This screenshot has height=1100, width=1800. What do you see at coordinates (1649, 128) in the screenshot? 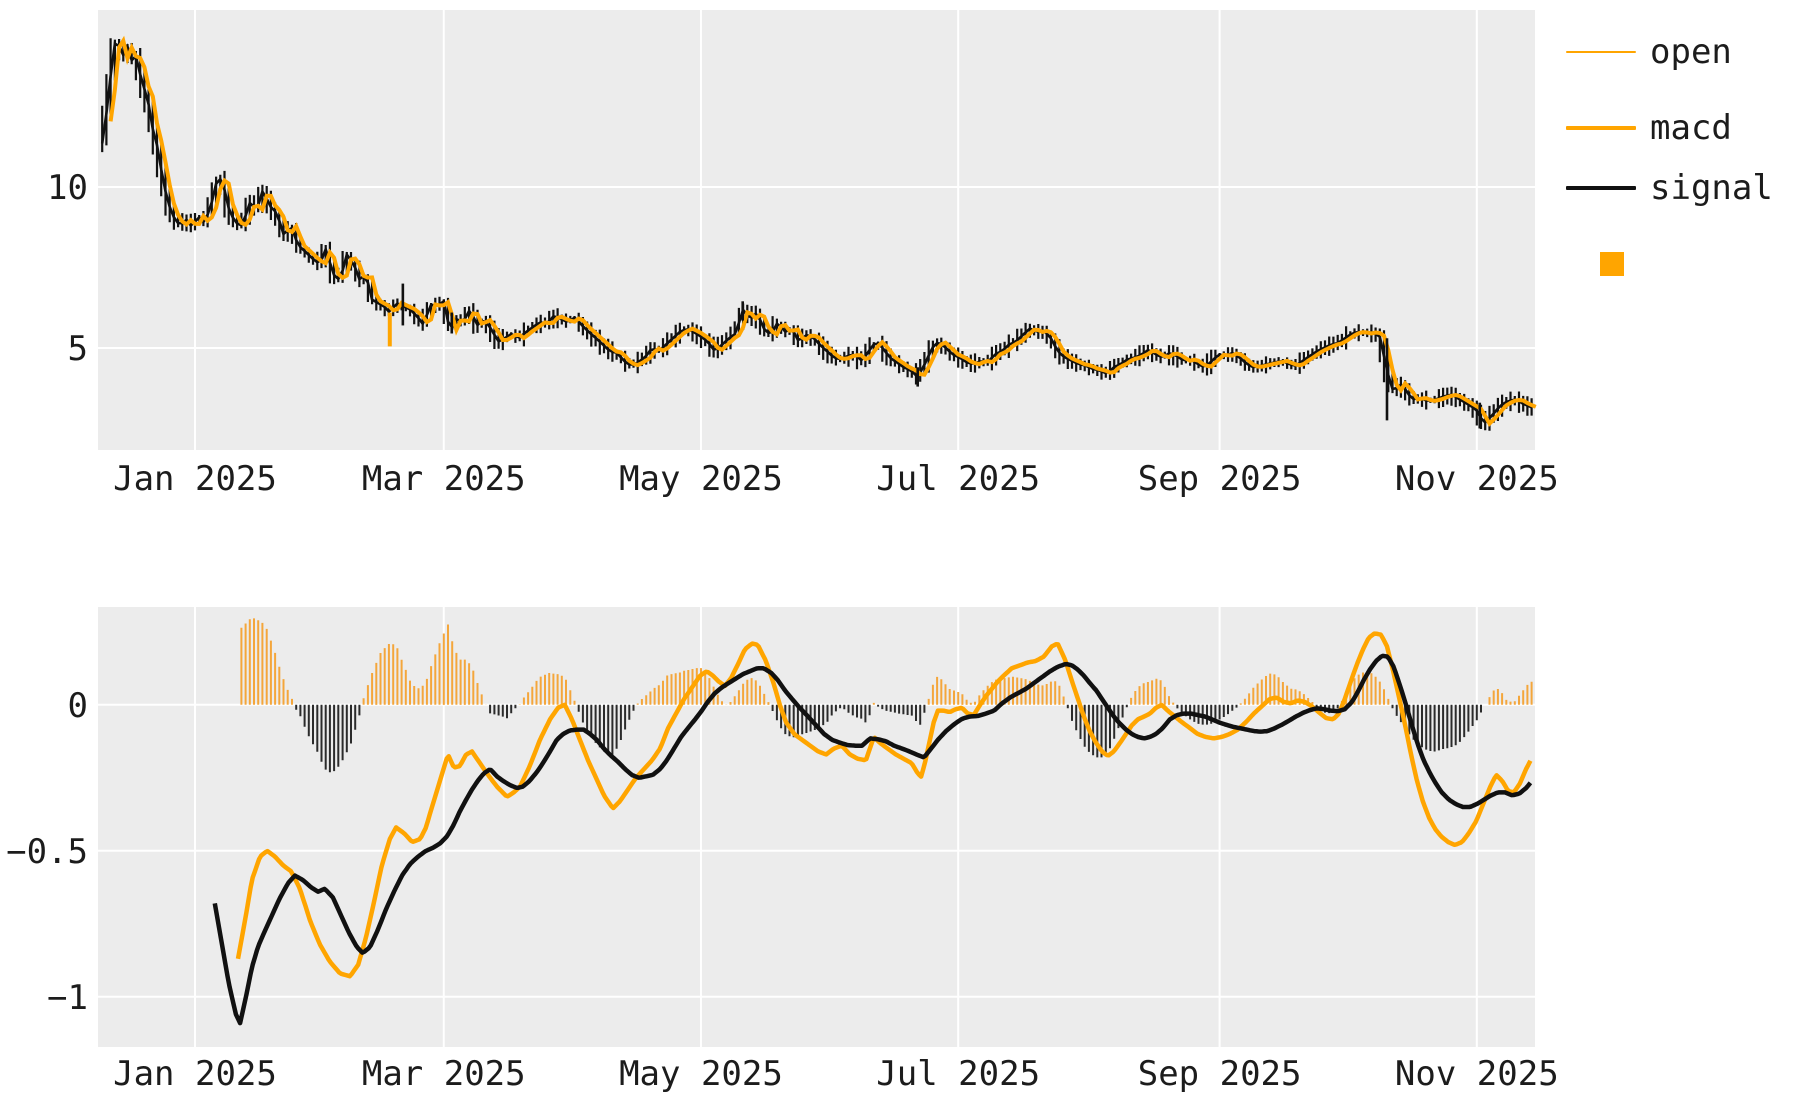
I see `legend-item-macd: macd` at bounding box center [1649, 128].